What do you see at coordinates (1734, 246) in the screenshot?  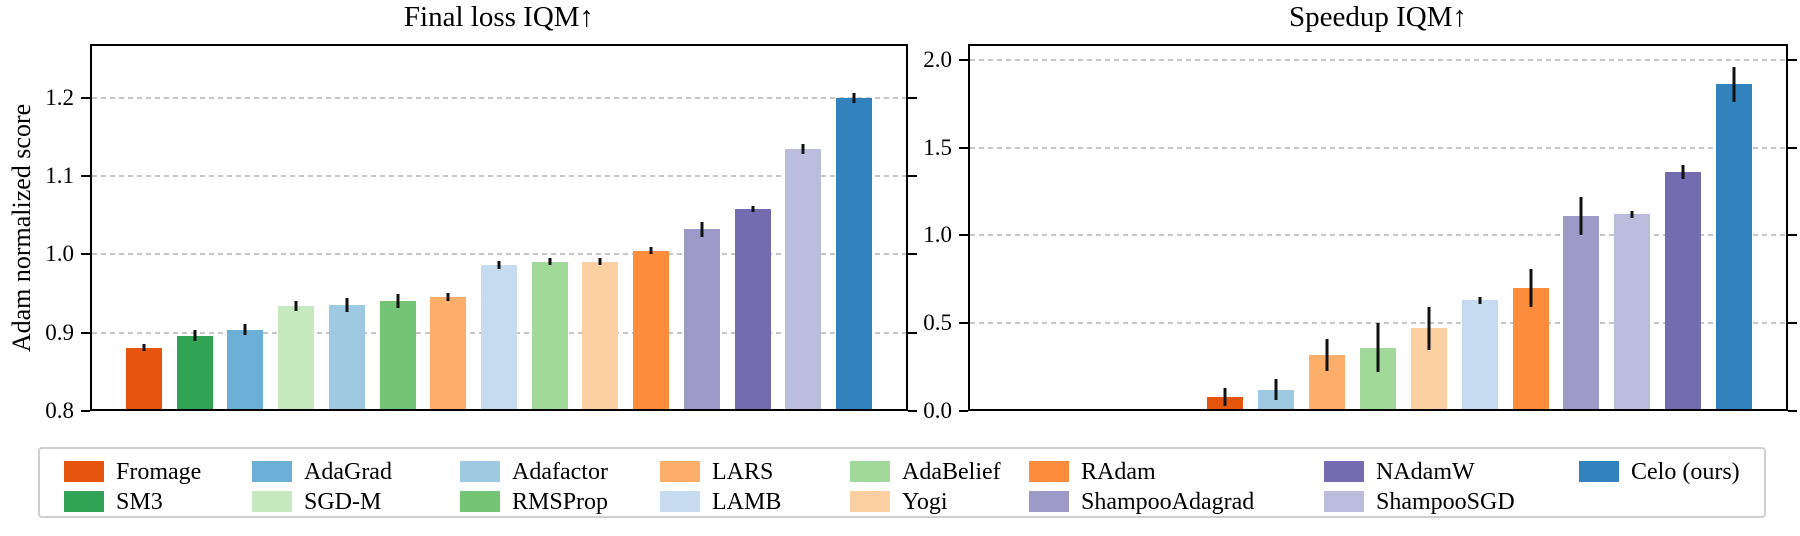 I see `bar-celo-ours-` at bounding box center [1734, 246].